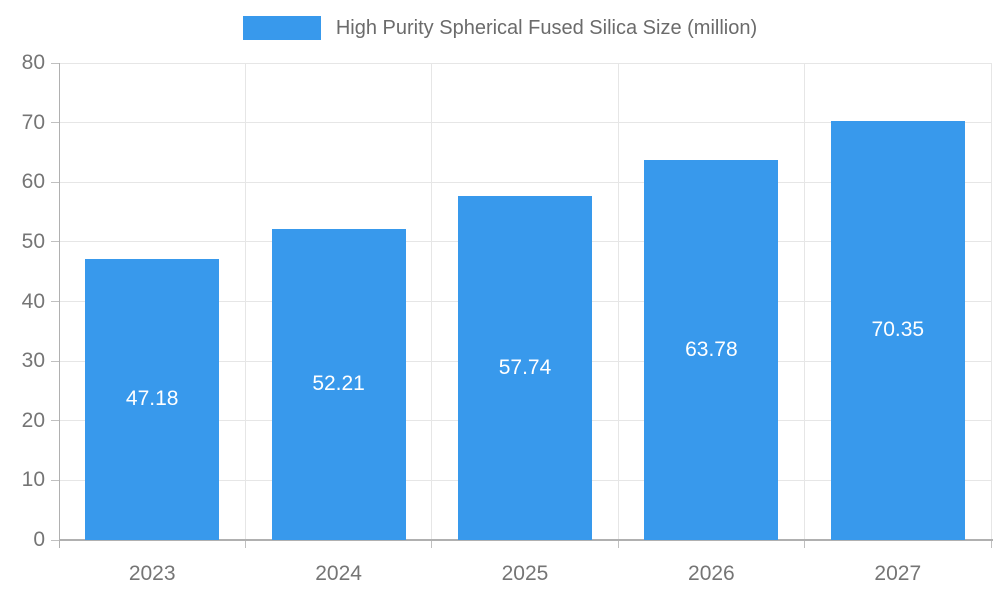 Image resolution: width=1000 pixels, height=600 pixels. What do you see at coordinates (526, 540) in the screenshot?
I see `x-axis-line` at bounding box center [526, 540].